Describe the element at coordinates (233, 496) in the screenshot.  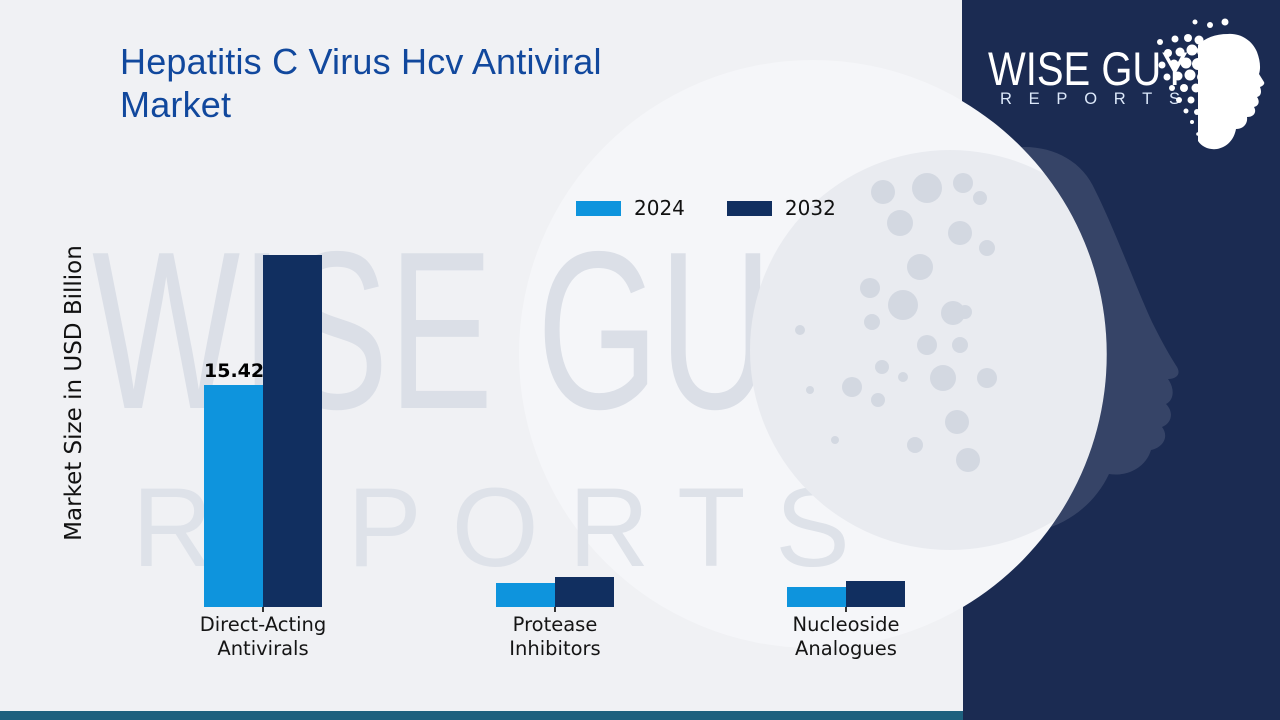
I see `bar-2024-direct-acting-antivirals` at that location.